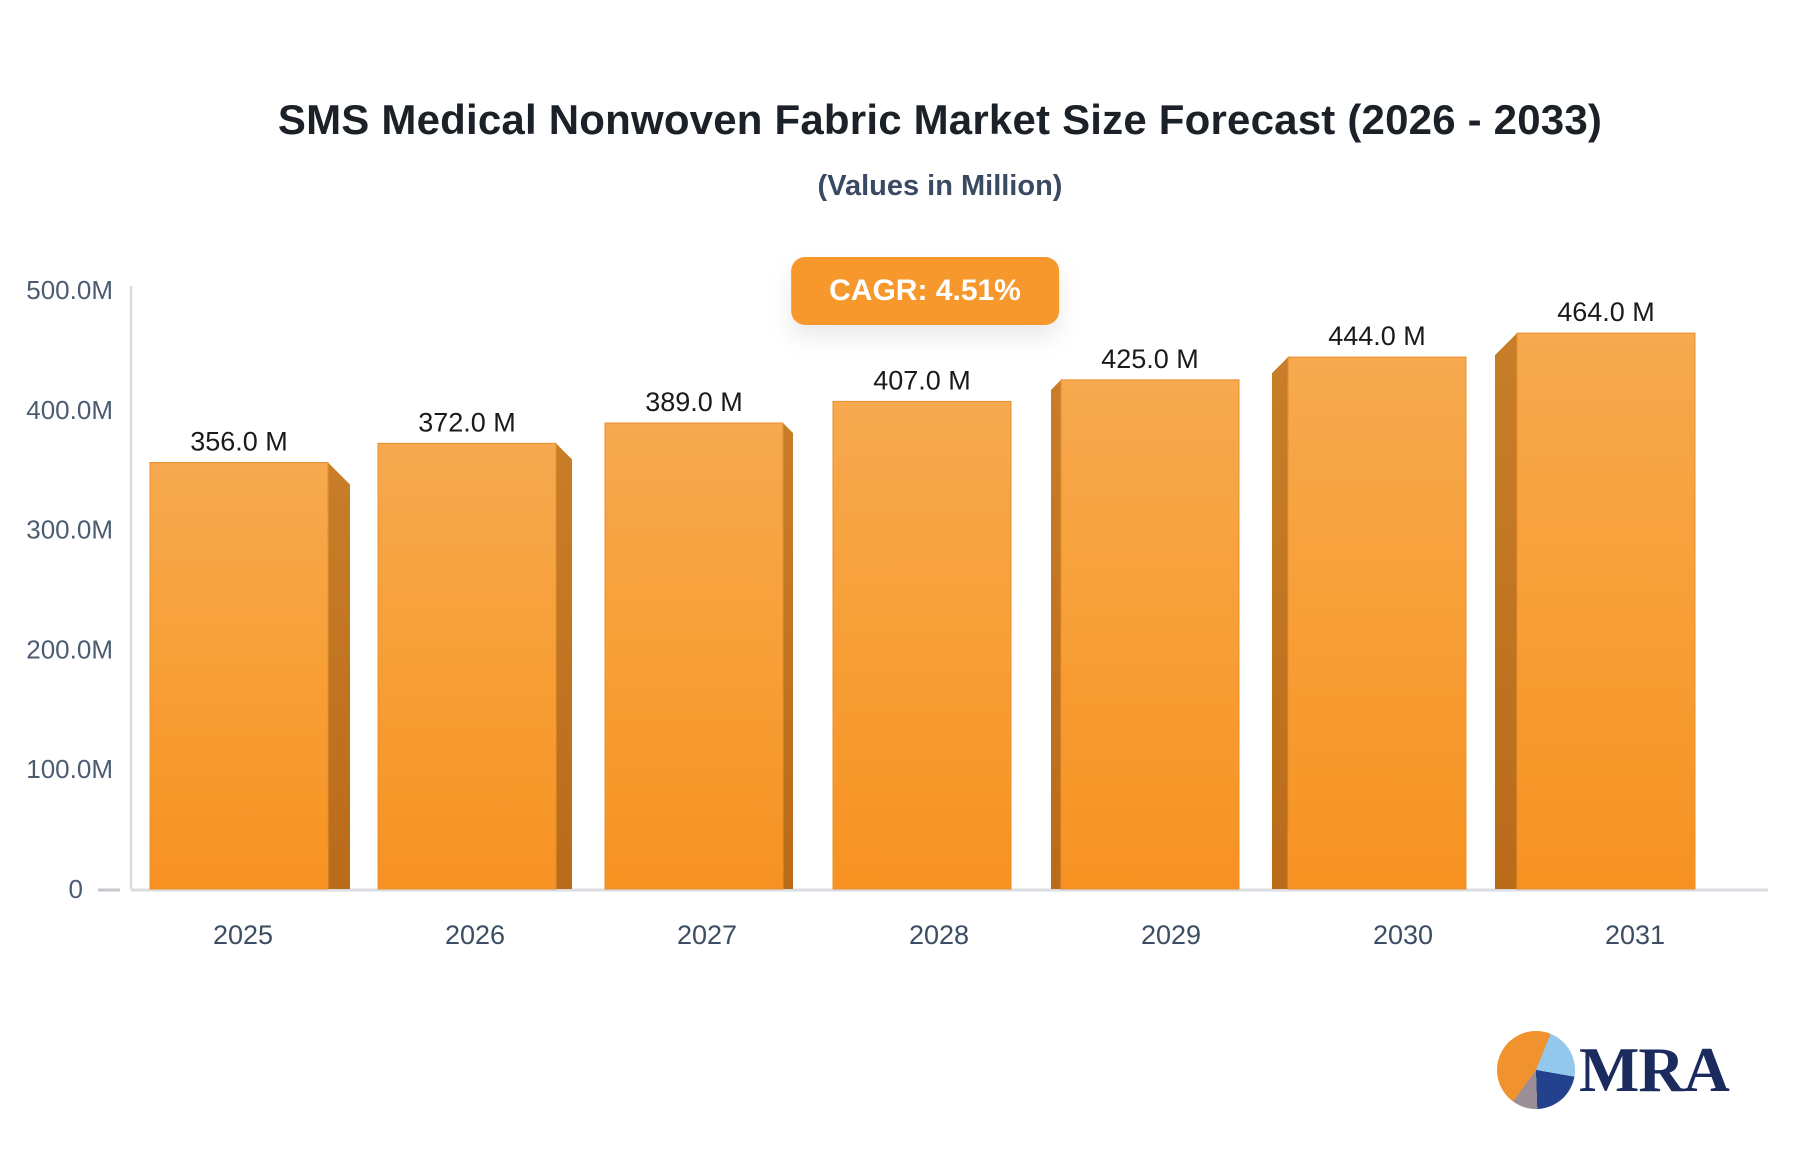 The image size is (1800, 1156). I want to click on x-axis-tick-label: 2031, so click(1635, 935).